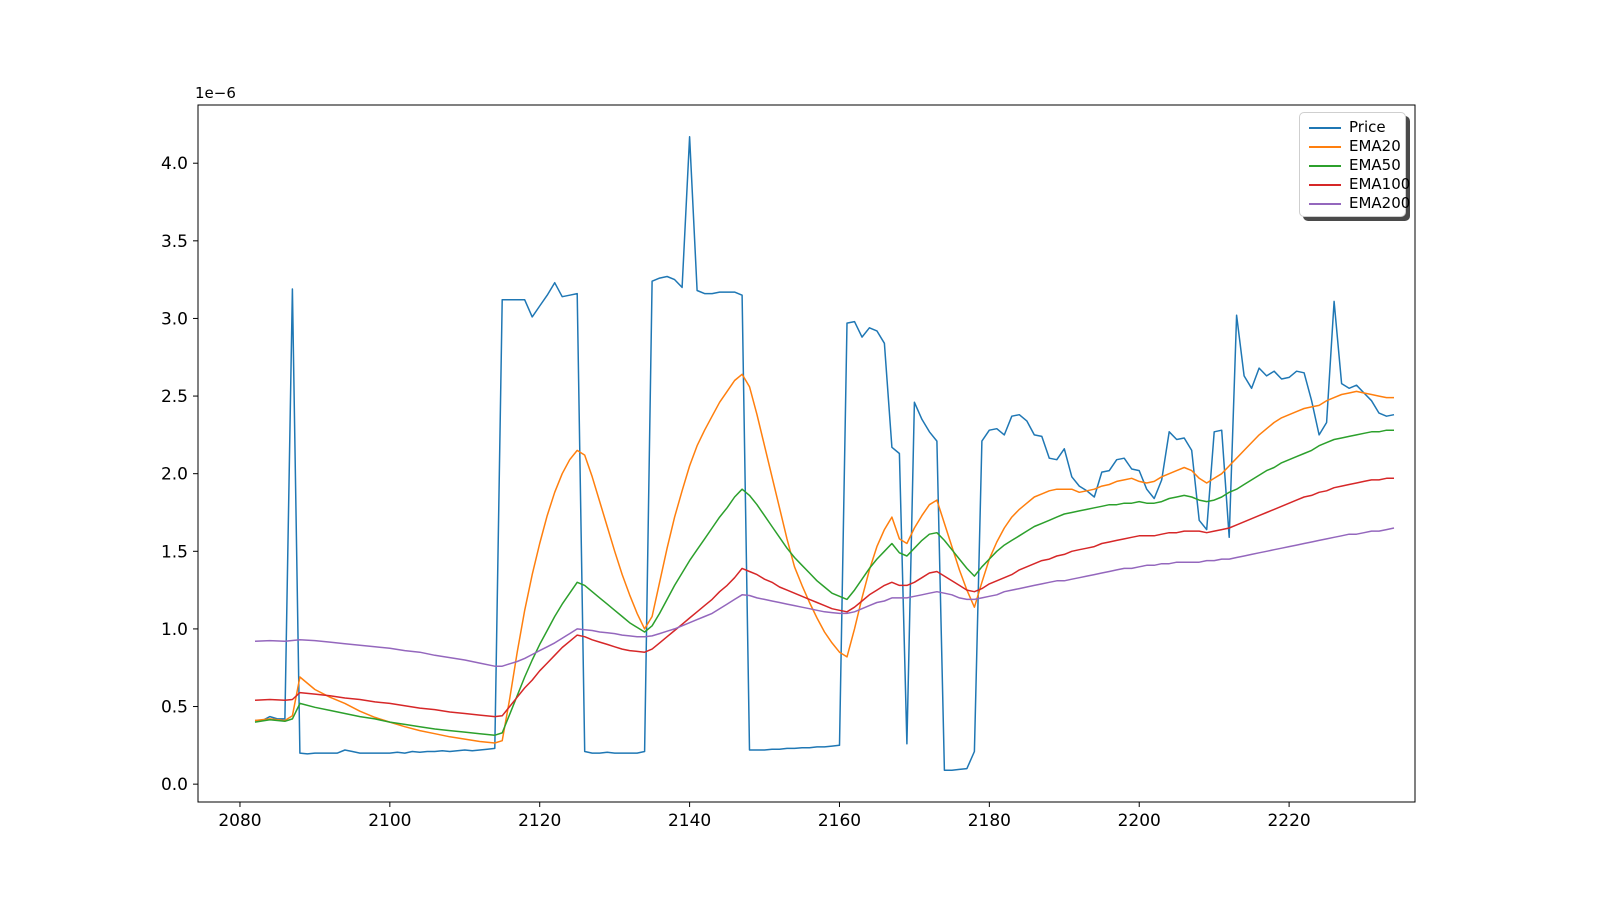  What do you see at coordinates (389, 821) in the screenshot?
I see `x-tick-label: 2100` at bounding box center [389, 821].